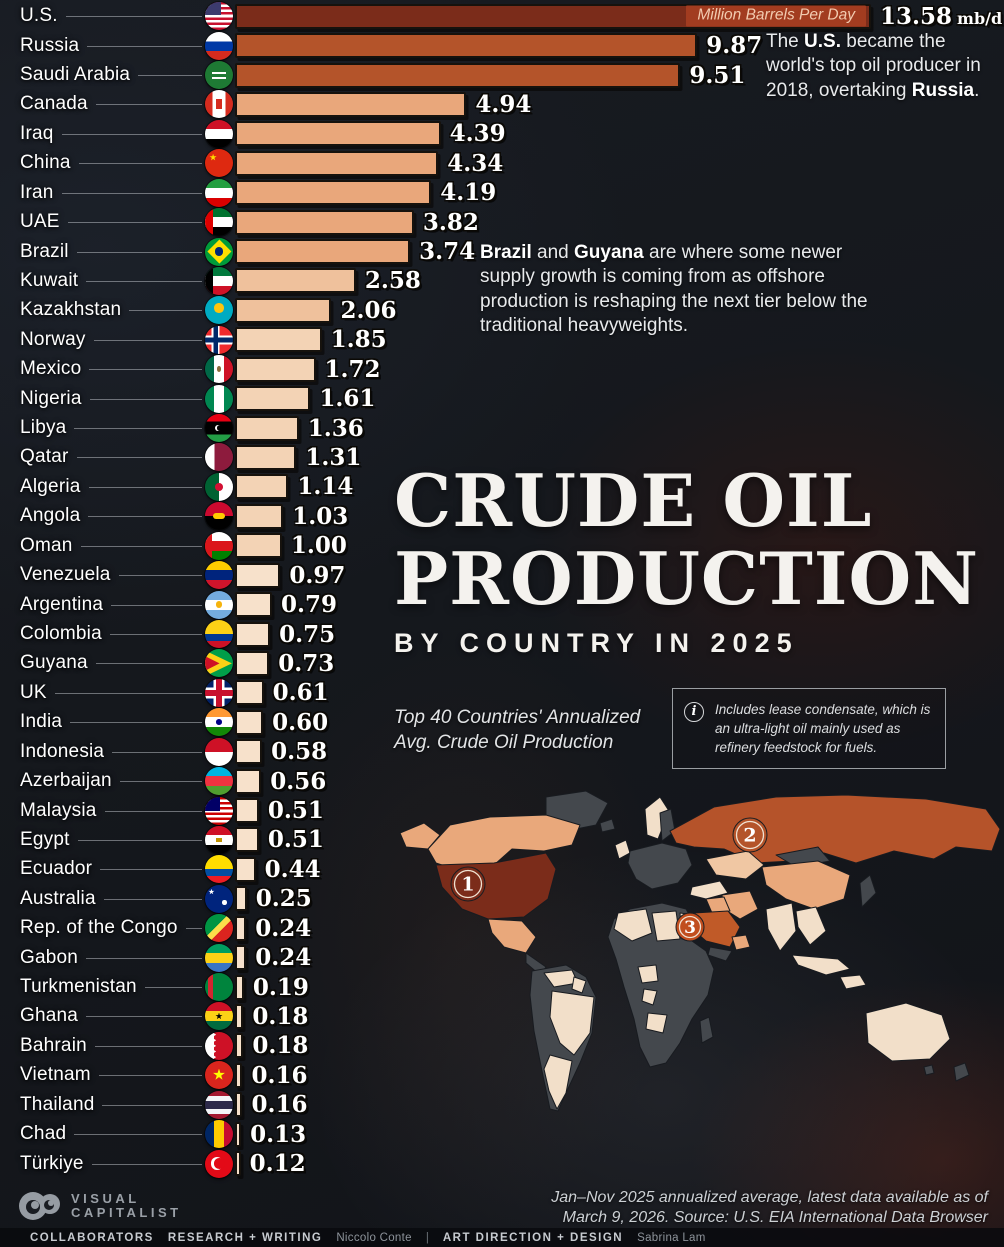 The image size is (1004, 1247). I want to click on bar-row: Guyana 0.73, so click(502, 663).